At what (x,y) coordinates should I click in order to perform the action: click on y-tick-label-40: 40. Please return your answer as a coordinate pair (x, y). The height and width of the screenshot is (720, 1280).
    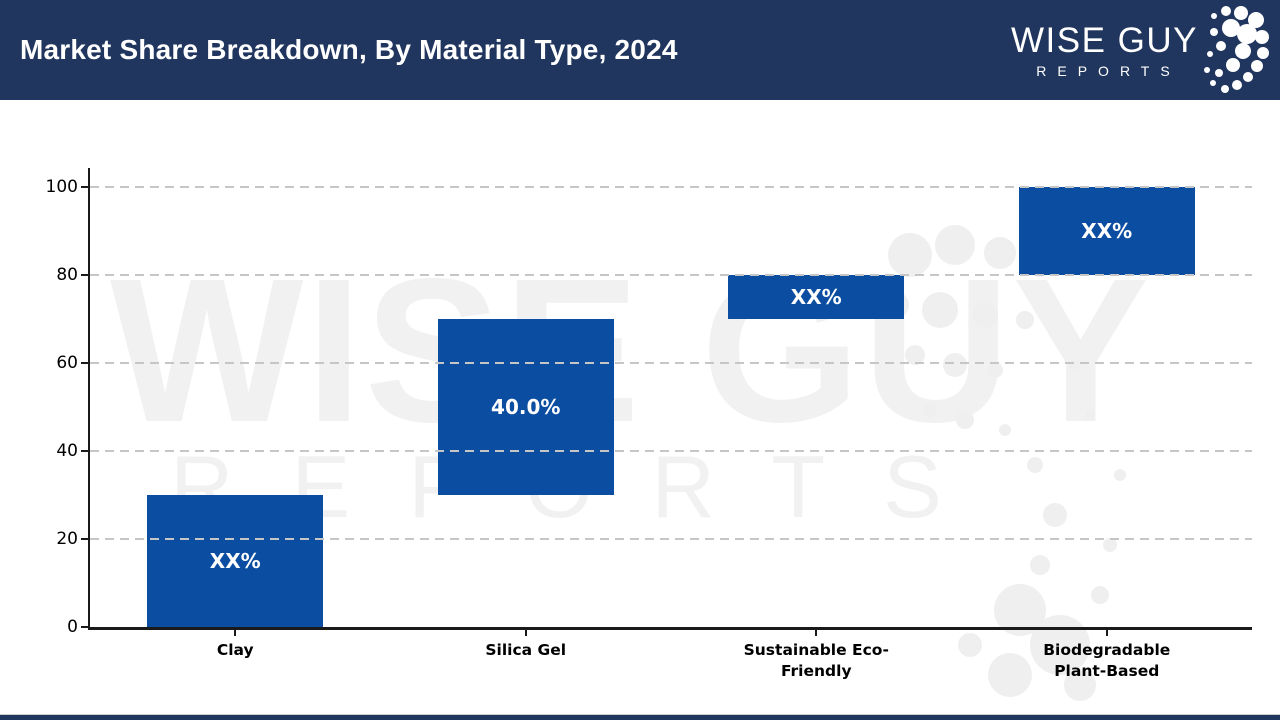
    Looking at the image, I should click on (67, 451).